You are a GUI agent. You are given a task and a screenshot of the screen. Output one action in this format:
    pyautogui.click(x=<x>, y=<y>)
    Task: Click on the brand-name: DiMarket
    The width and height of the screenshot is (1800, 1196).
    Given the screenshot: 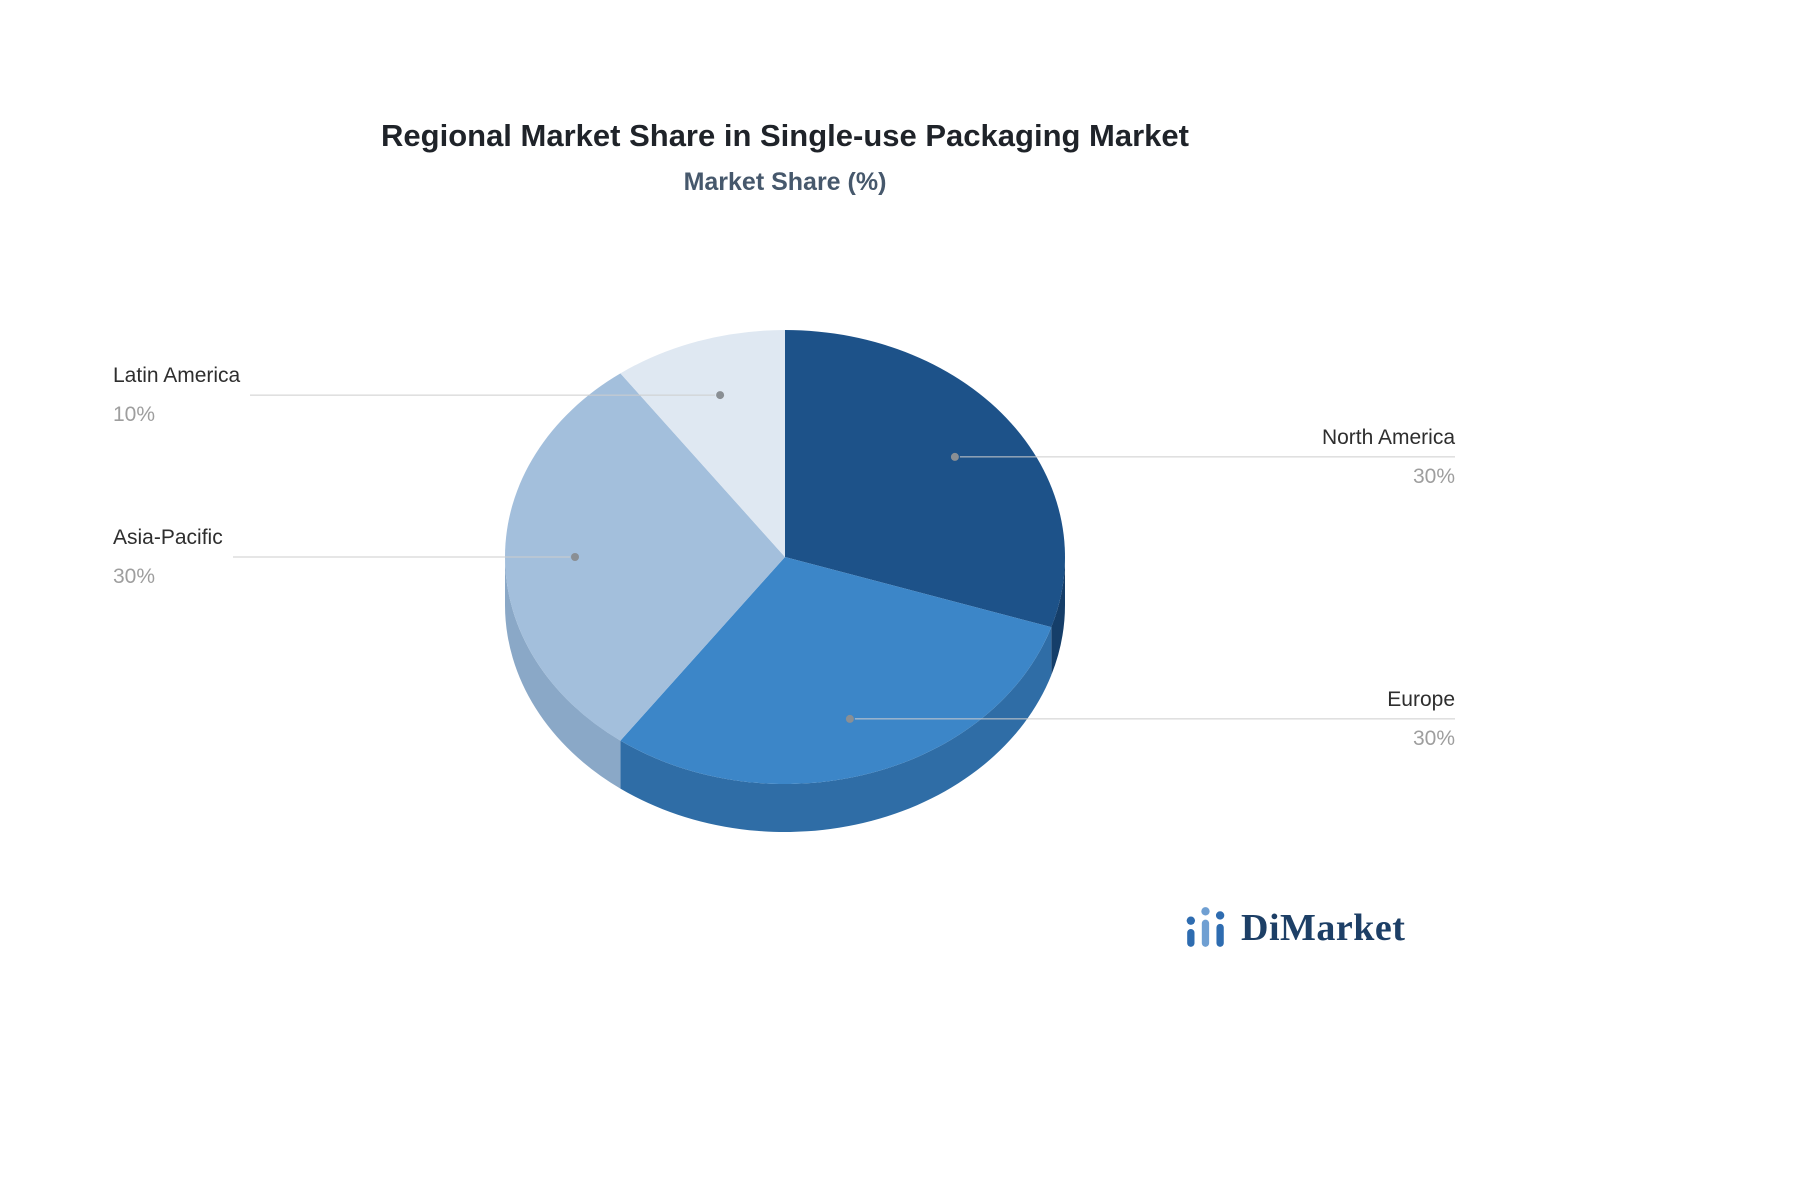 What is the action you would take?
    pyautogui.click(x=1323, y=928)
    